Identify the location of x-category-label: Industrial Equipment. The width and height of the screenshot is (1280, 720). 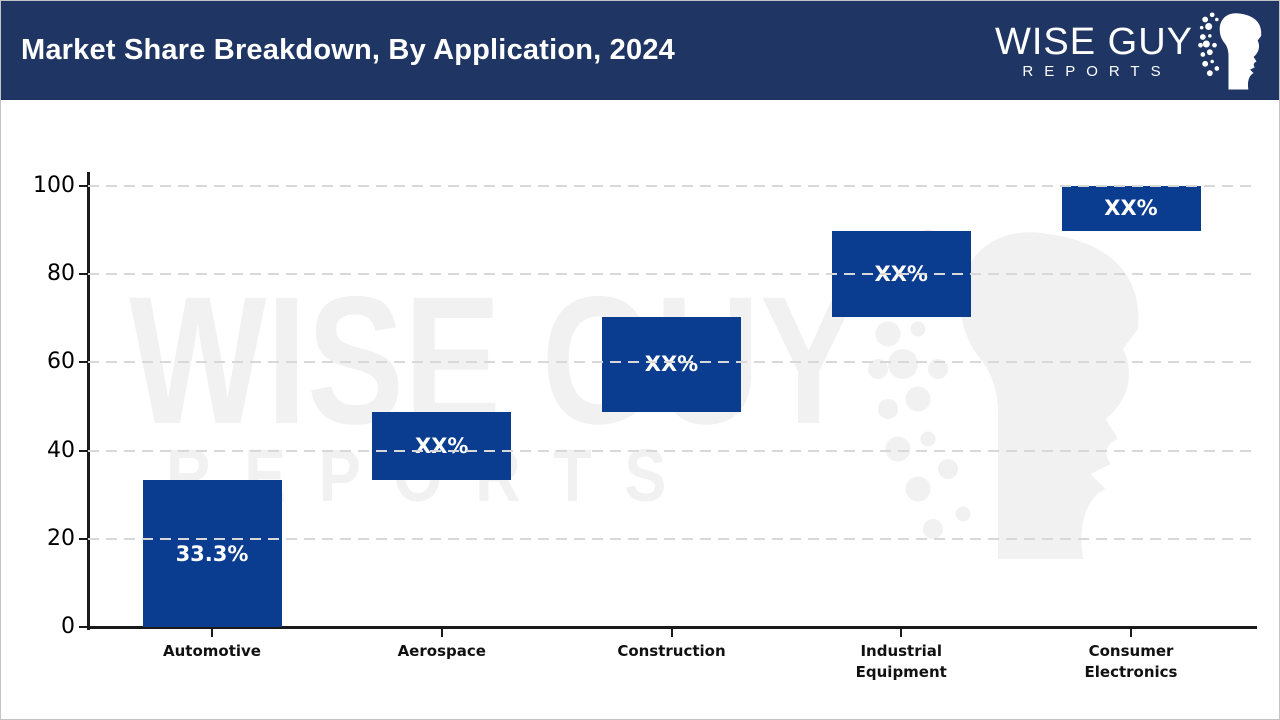
(901, 661).